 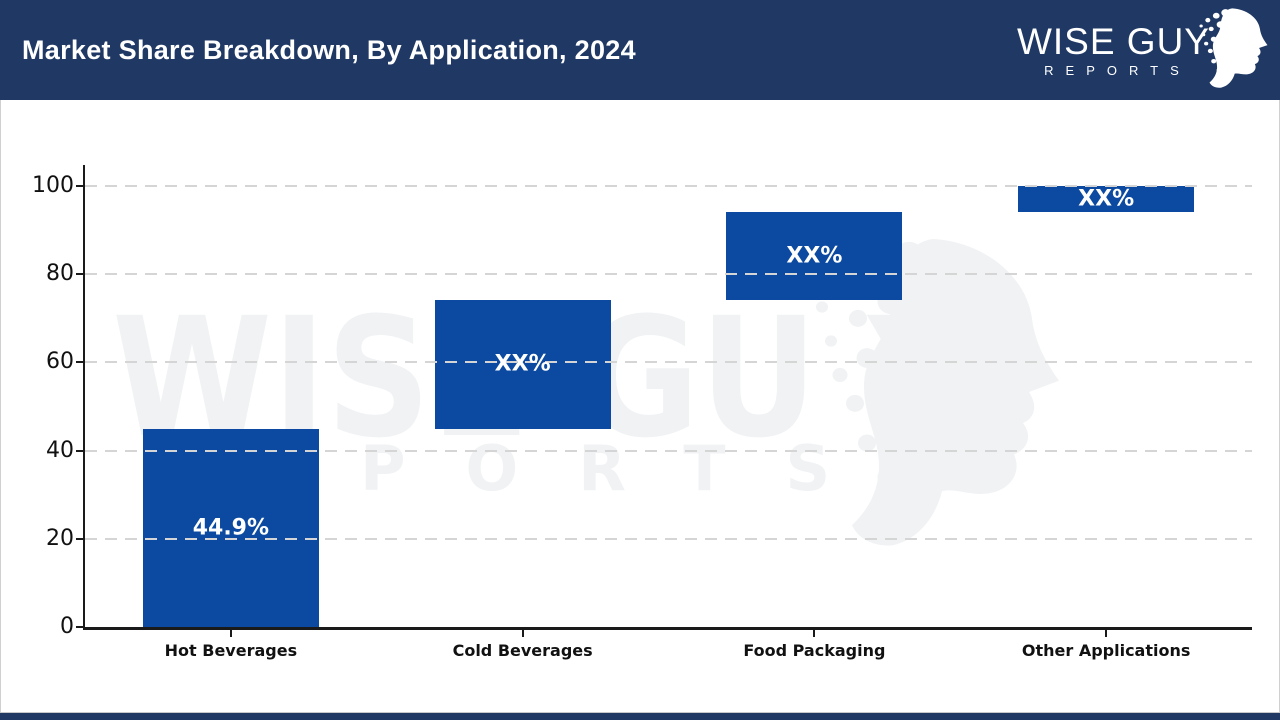 What do you see at coordinates (522, 650) in the screenshot?
I see `x-tick-label: Cold Beverages` at bounding box center [522, 650].